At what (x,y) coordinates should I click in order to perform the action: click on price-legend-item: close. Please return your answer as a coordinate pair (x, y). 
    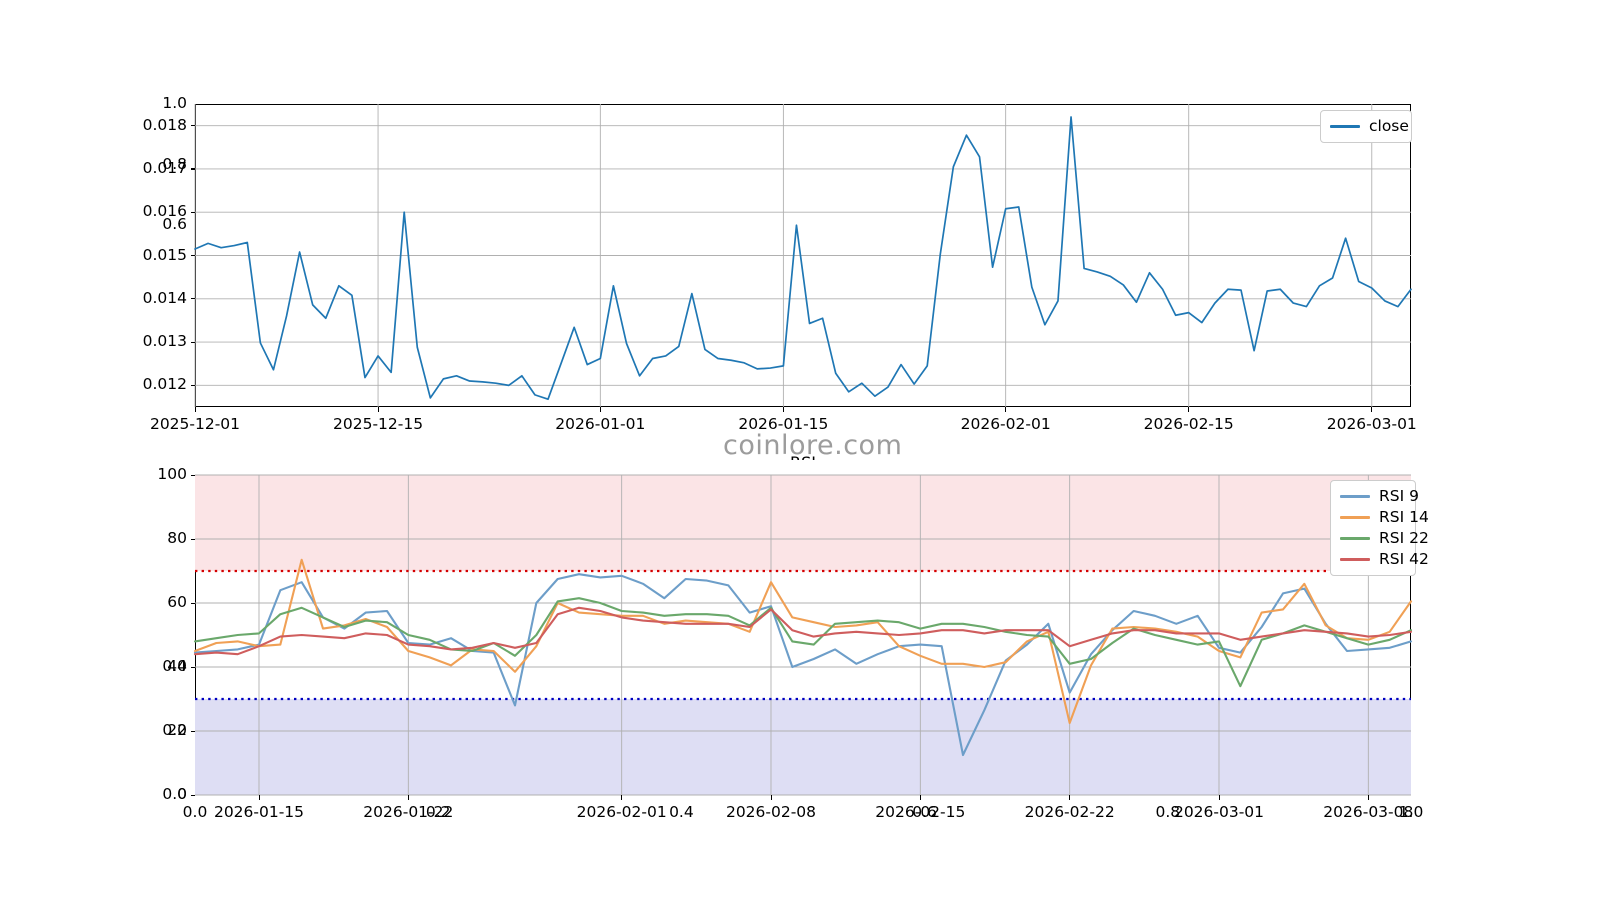
    Looking at the image, I should click on (1369, 126).